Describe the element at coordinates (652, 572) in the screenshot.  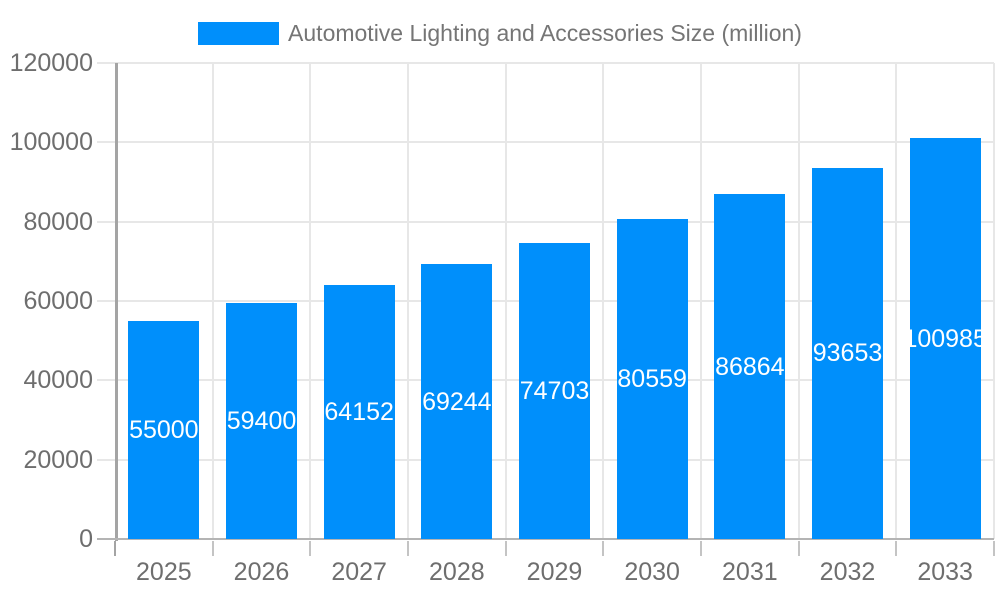
I see `x-axis-tick-label: 2030` at that location.